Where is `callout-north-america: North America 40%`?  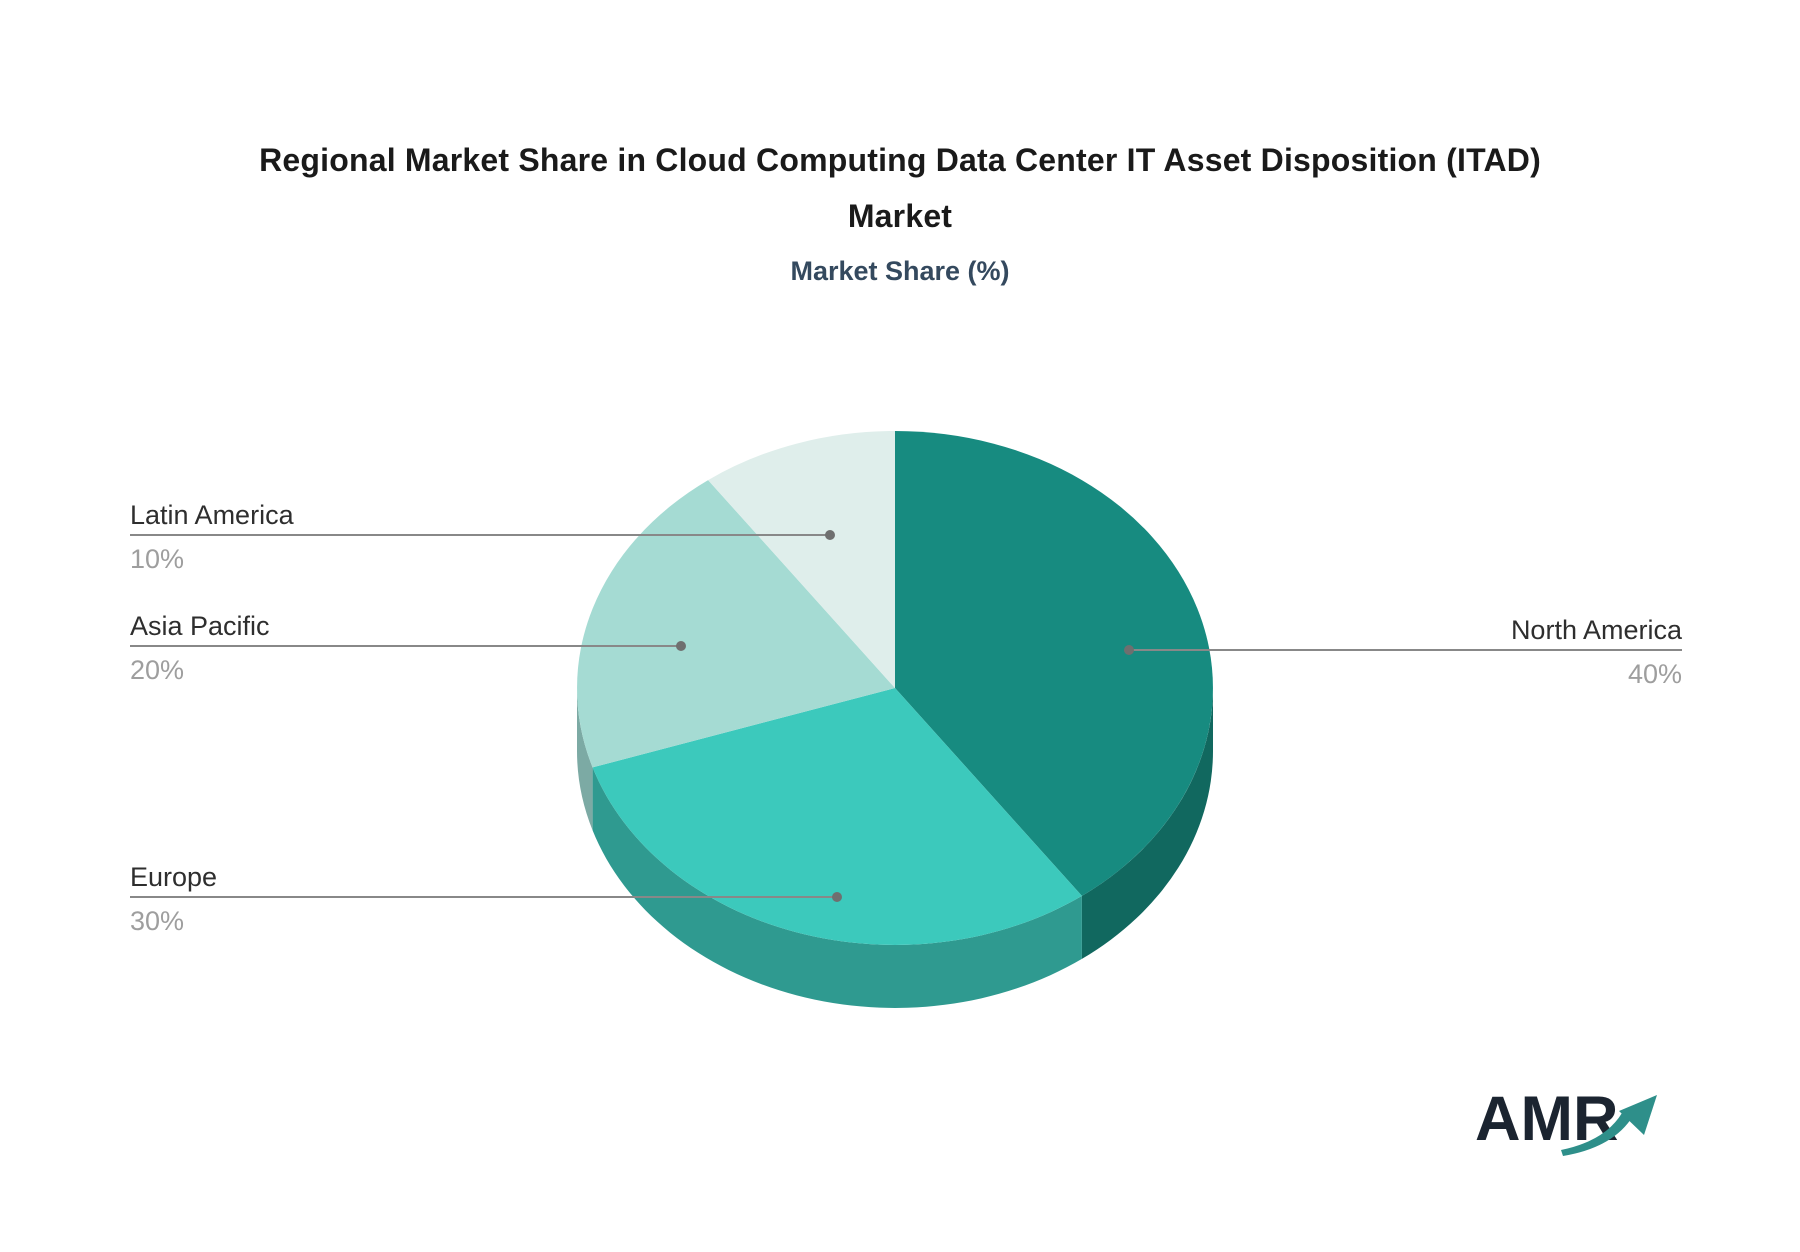 callout-north-america: North America 40% is located at coordinates (1403, 650).